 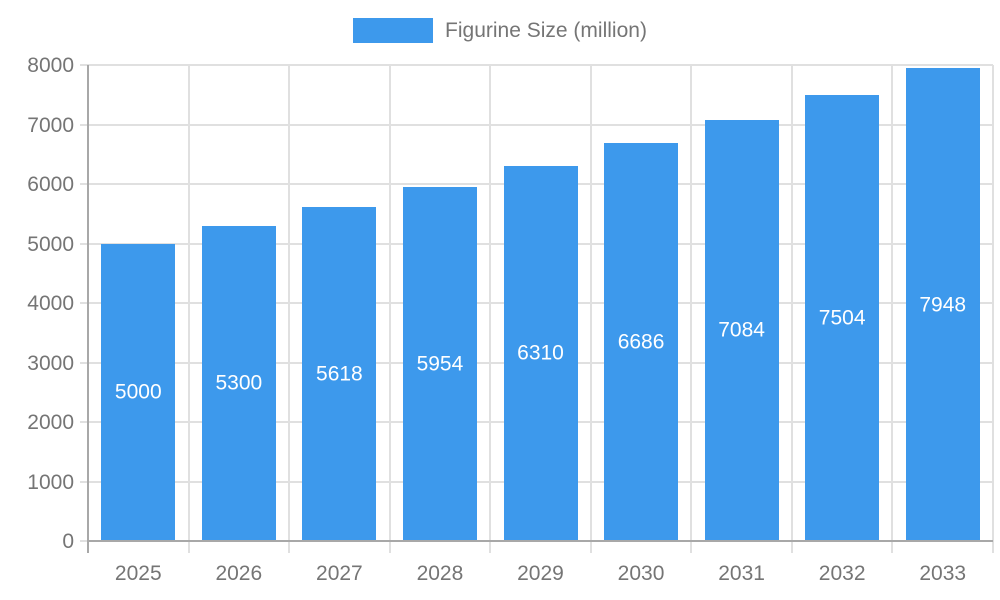 I want to click on y-axis-label: 0, so click(x=68, y=541).